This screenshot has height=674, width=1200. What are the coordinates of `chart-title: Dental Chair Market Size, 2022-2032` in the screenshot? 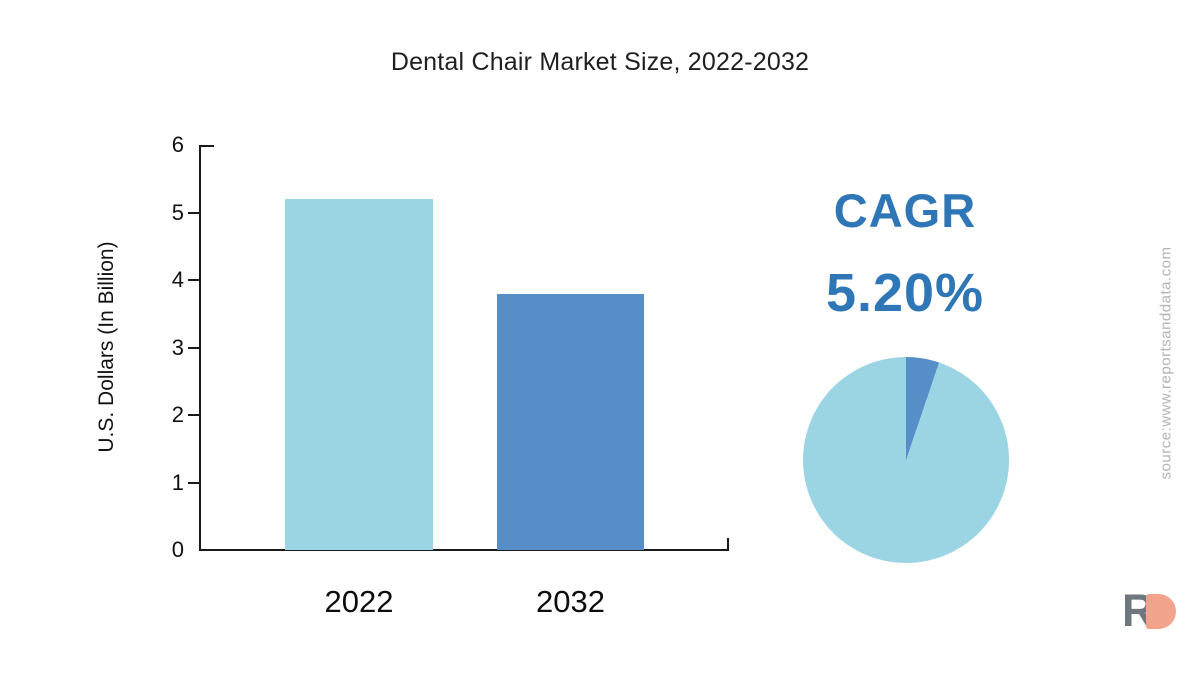 It's located at (600, 62).